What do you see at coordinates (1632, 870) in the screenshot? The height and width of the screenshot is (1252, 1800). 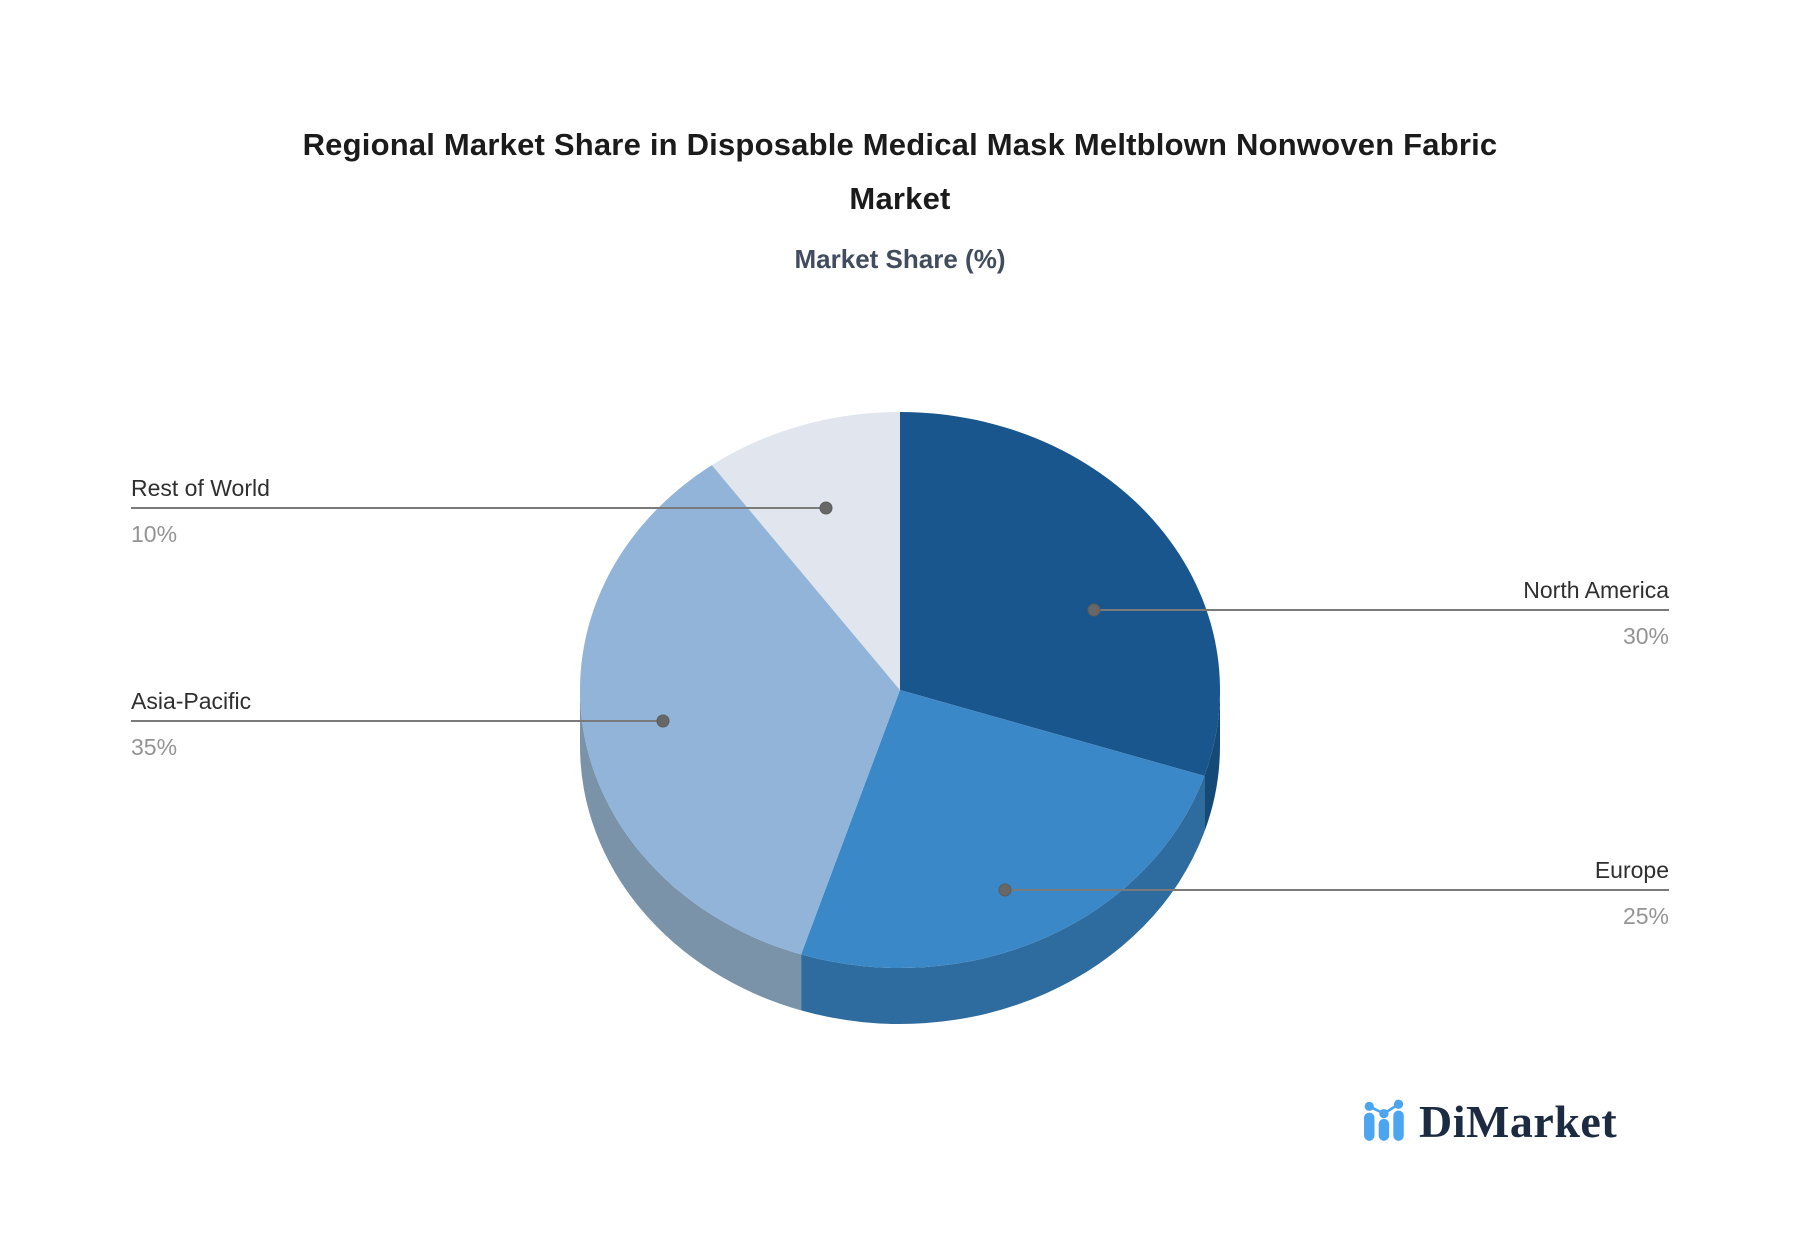 I see `slice-label-name: Europe` at bounding box center [1632, 870].